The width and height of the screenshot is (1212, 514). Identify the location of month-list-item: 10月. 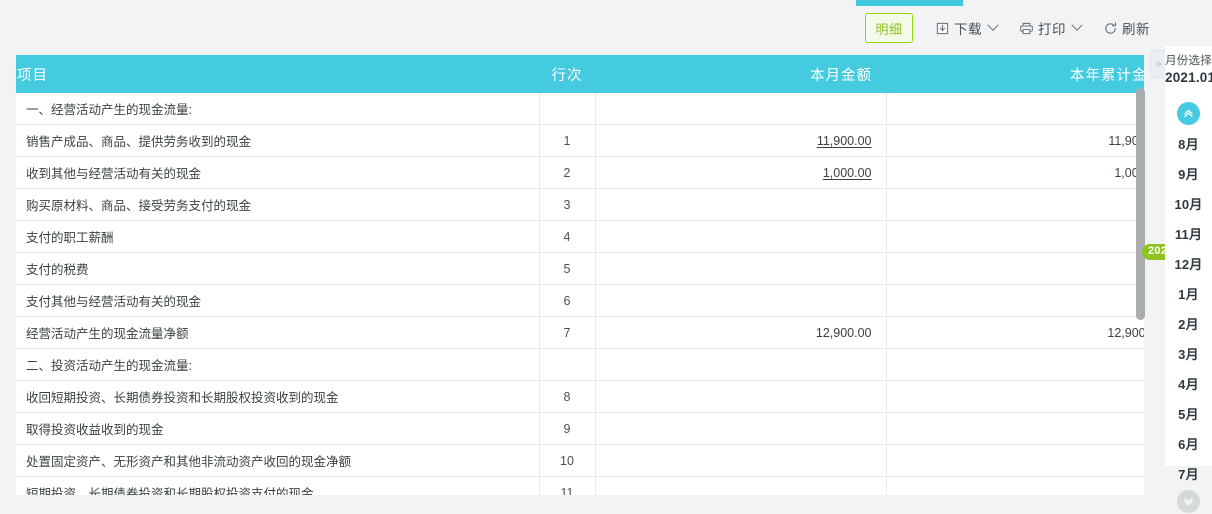
(1188, 204).